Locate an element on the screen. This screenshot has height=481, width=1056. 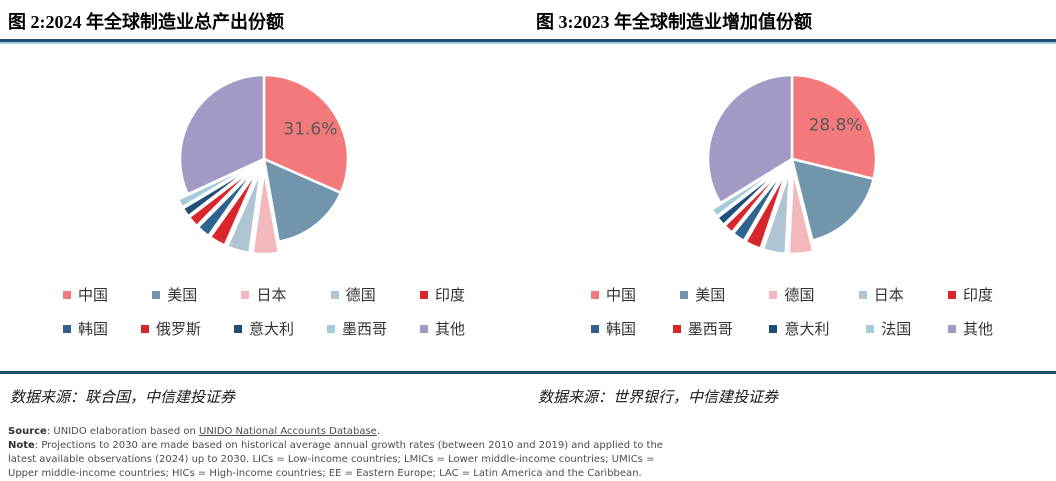
legend-item-美国: 美国 is located at coordinates (174, 294).